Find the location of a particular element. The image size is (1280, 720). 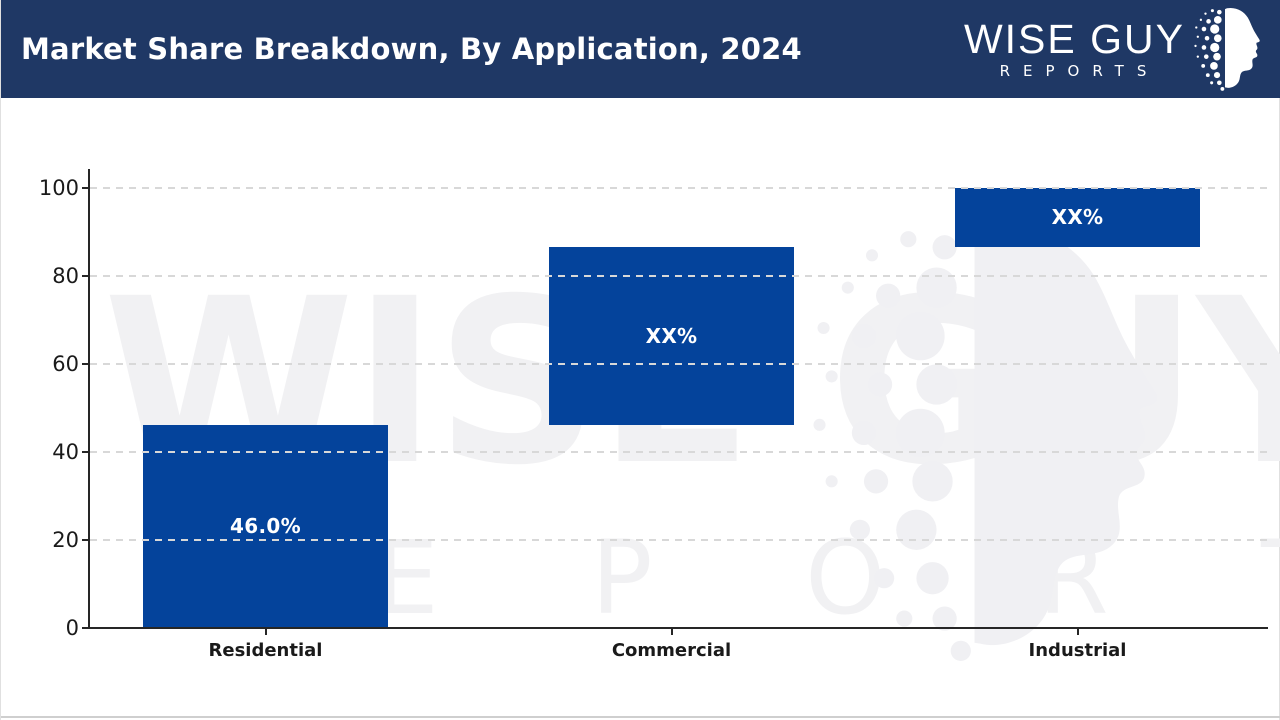

bar-industrial: XX% is located at coordinates (1077, 217).